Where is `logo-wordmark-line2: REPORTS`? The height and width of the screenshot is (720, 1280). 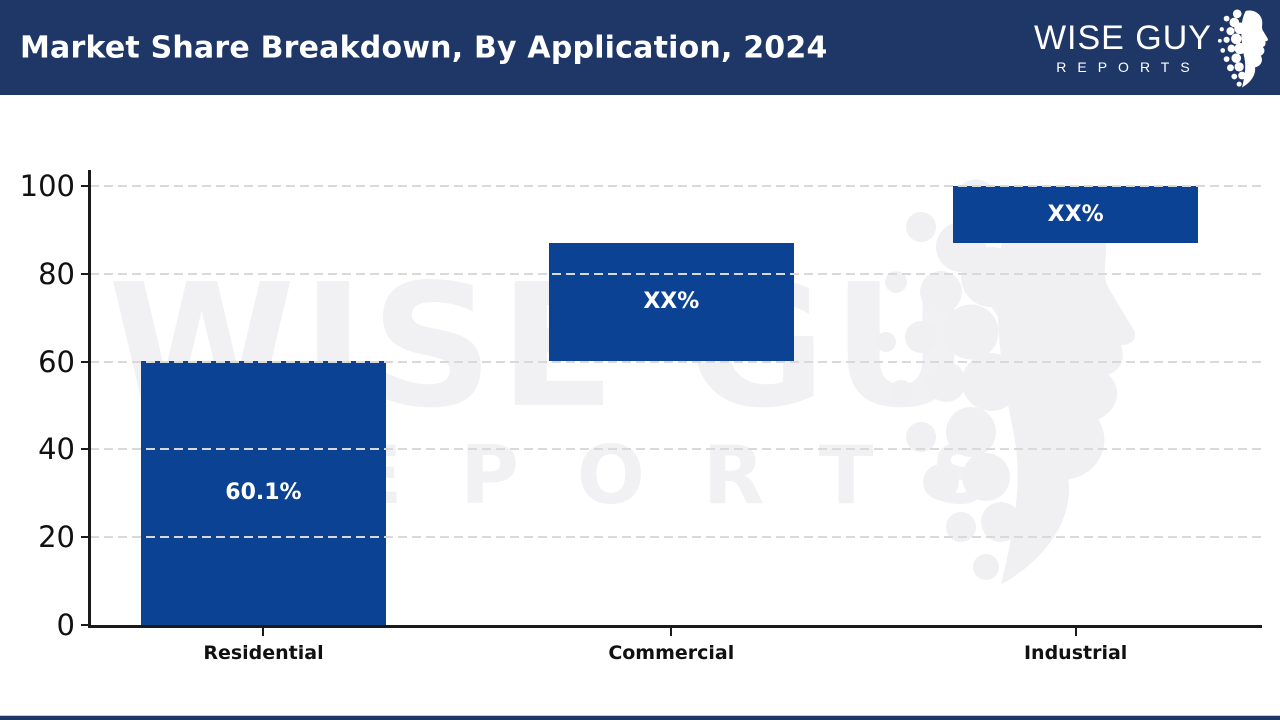
logo-wordmark-line2: REPORTS is located at coordinates (1128, 67).